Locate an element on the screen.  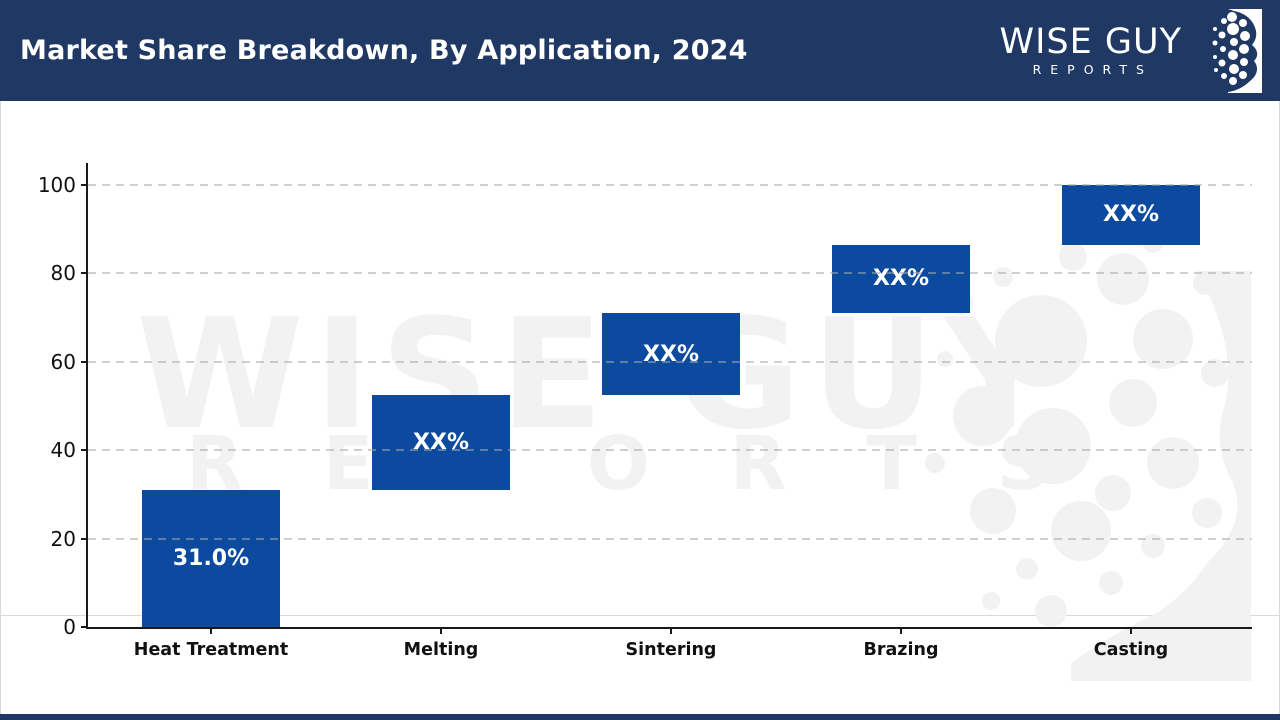
x-tick-label-casting: Casting is located at coordinates (1131, 650).